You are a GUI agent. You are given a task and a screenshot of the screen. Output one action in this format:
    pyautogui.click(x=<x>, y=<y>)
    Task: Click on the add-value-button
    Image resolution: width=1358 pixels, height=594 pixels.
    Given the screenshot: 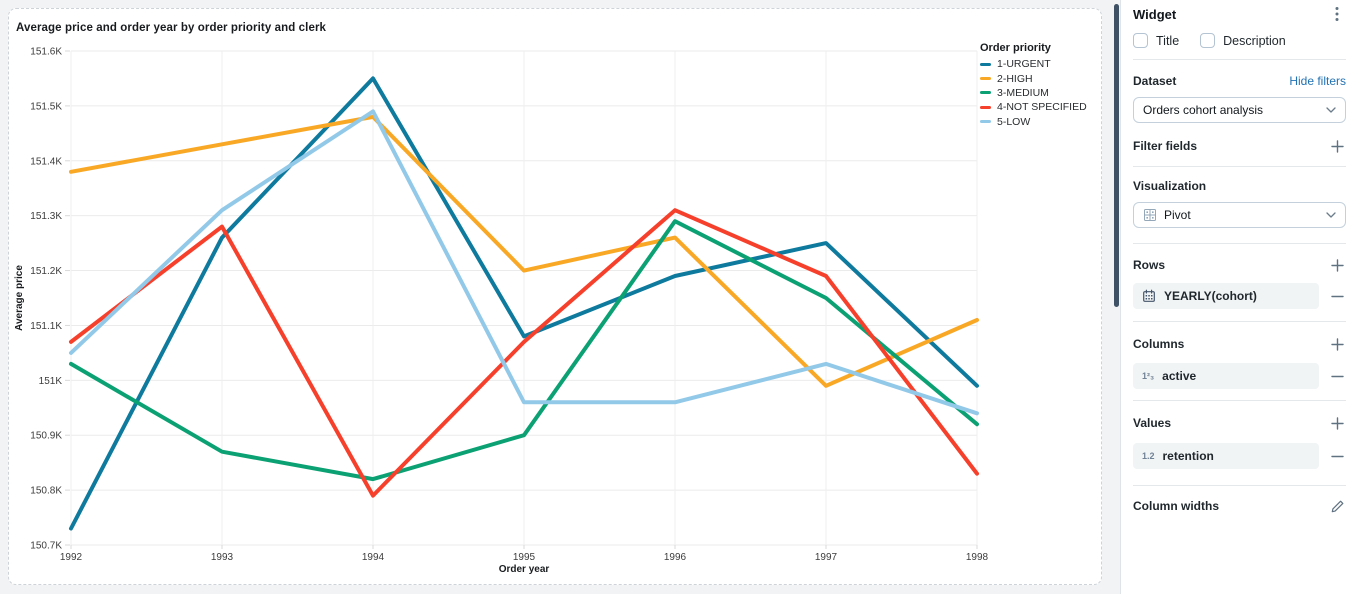 What is the action you would take?
    pyautogui.click(x=1337, y=423)
    